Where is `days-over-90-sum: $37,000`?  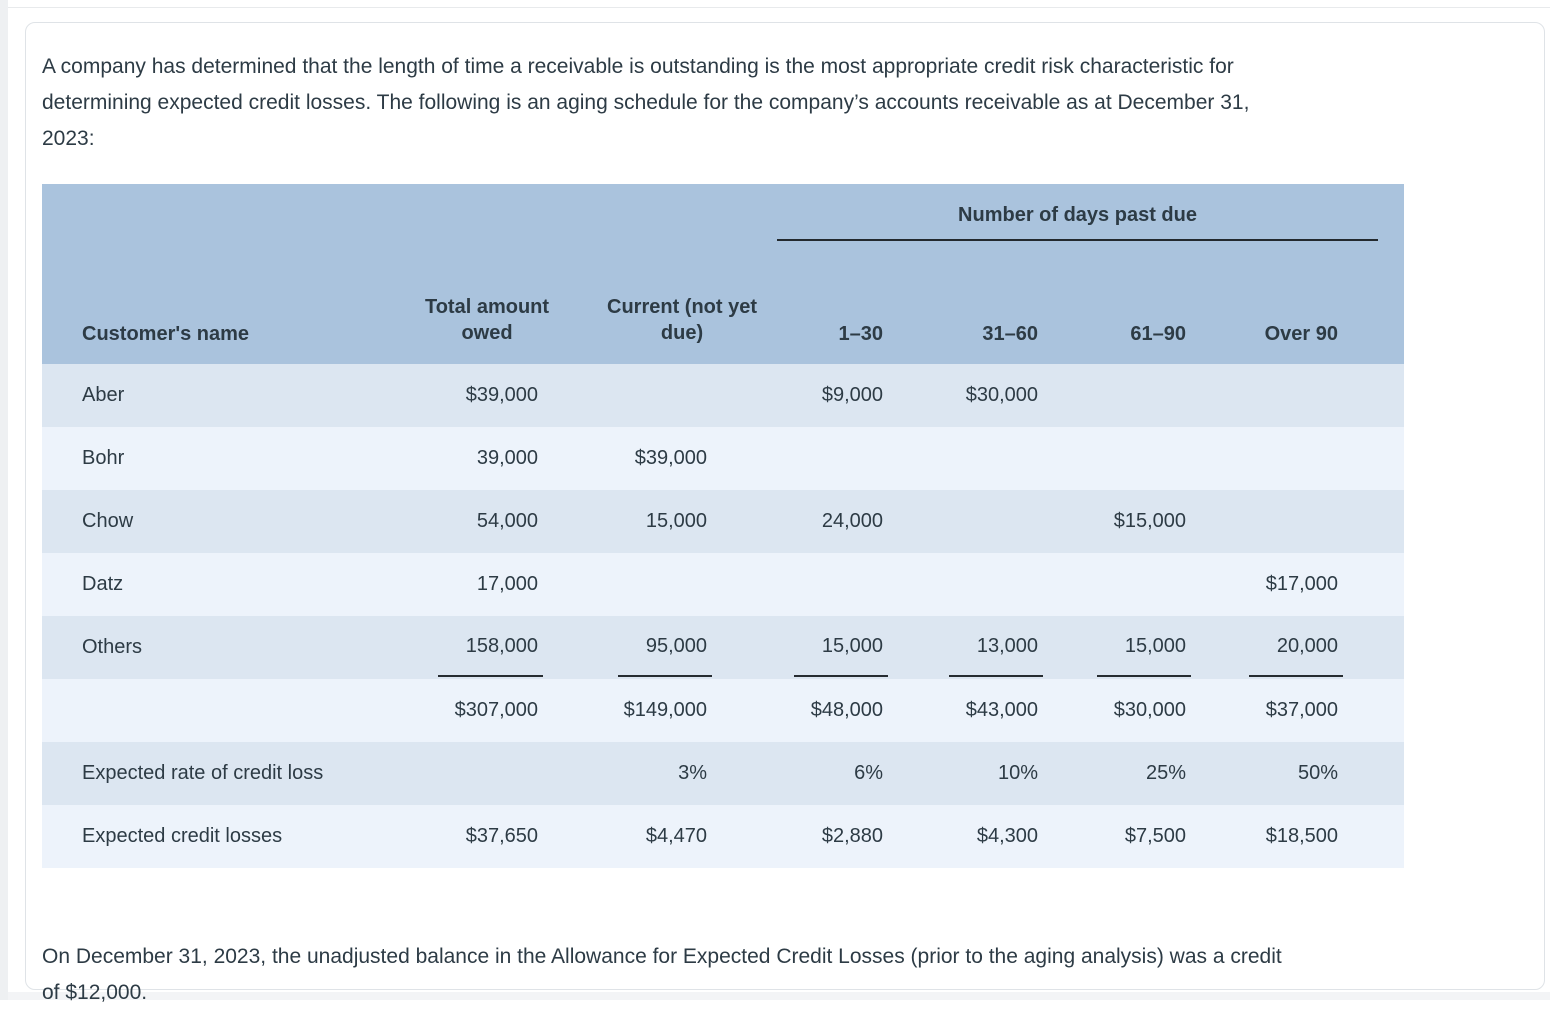 days-over-90-sum: $37,000 is located at coordinates (1286, 710).